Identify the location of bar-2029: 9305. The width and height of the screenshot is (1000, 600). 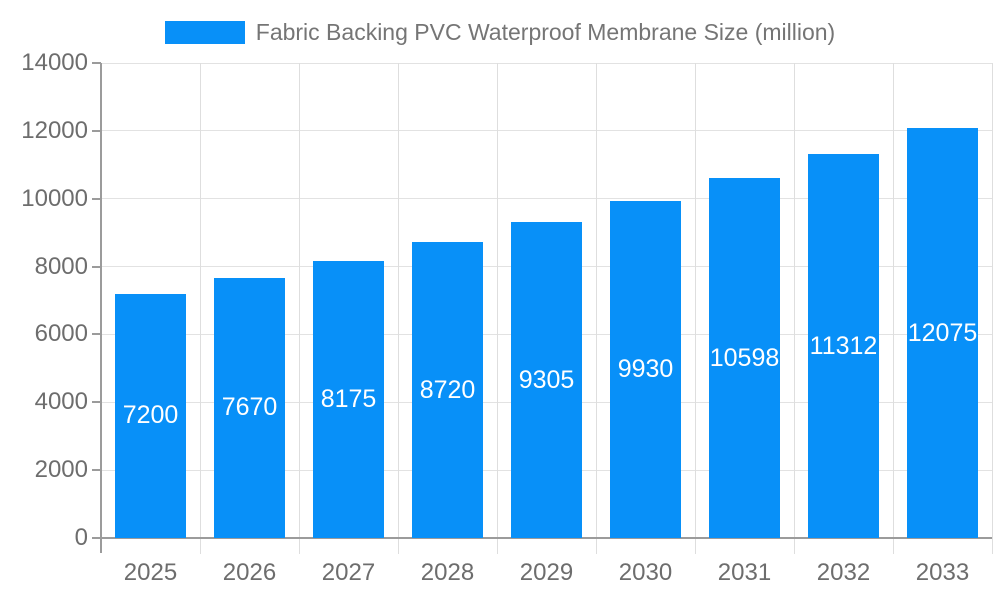
(546, 380).